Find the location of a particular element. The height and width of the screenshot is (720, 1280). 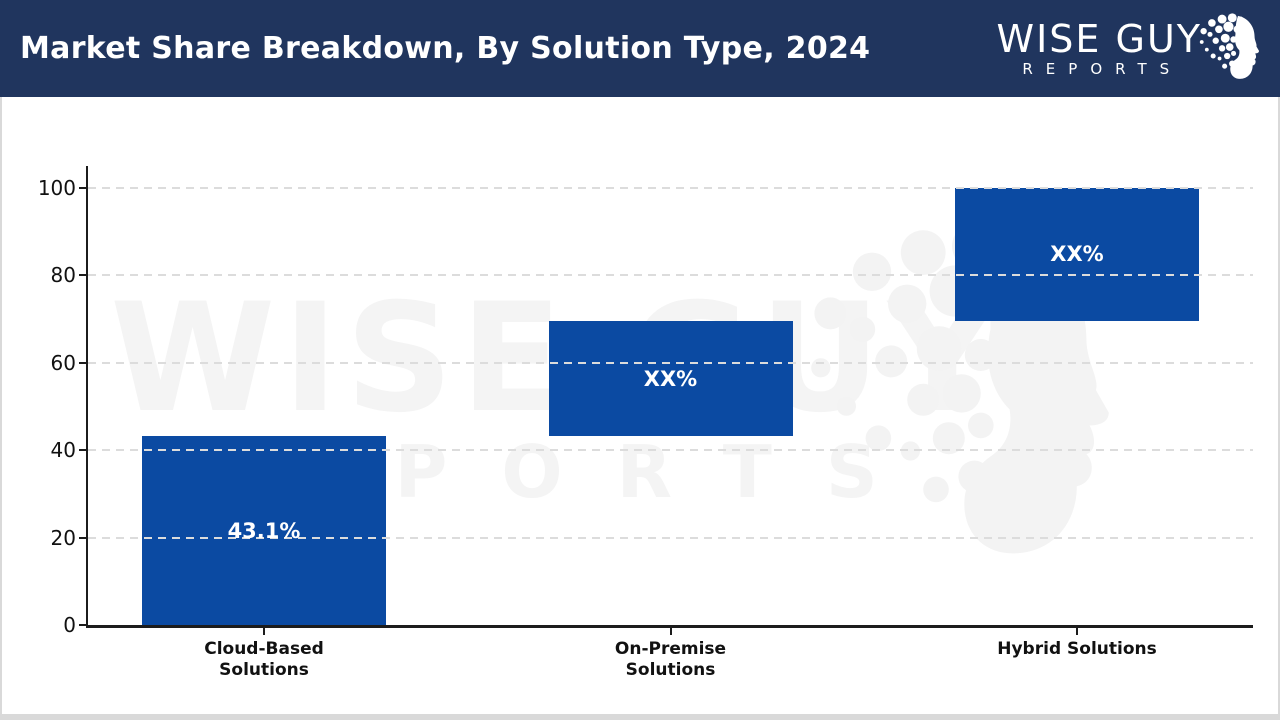

x-category-label: Cloud-Based Solutions is located at coordinates (264, 660).